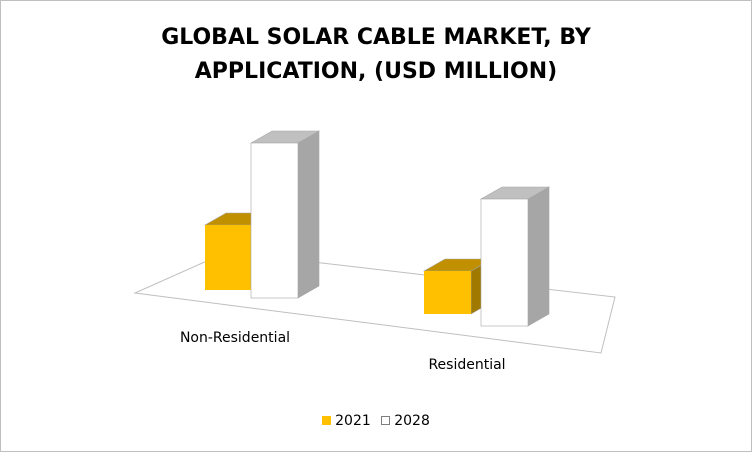  I want to click on legend-swatch-2028, so click(386, 420).